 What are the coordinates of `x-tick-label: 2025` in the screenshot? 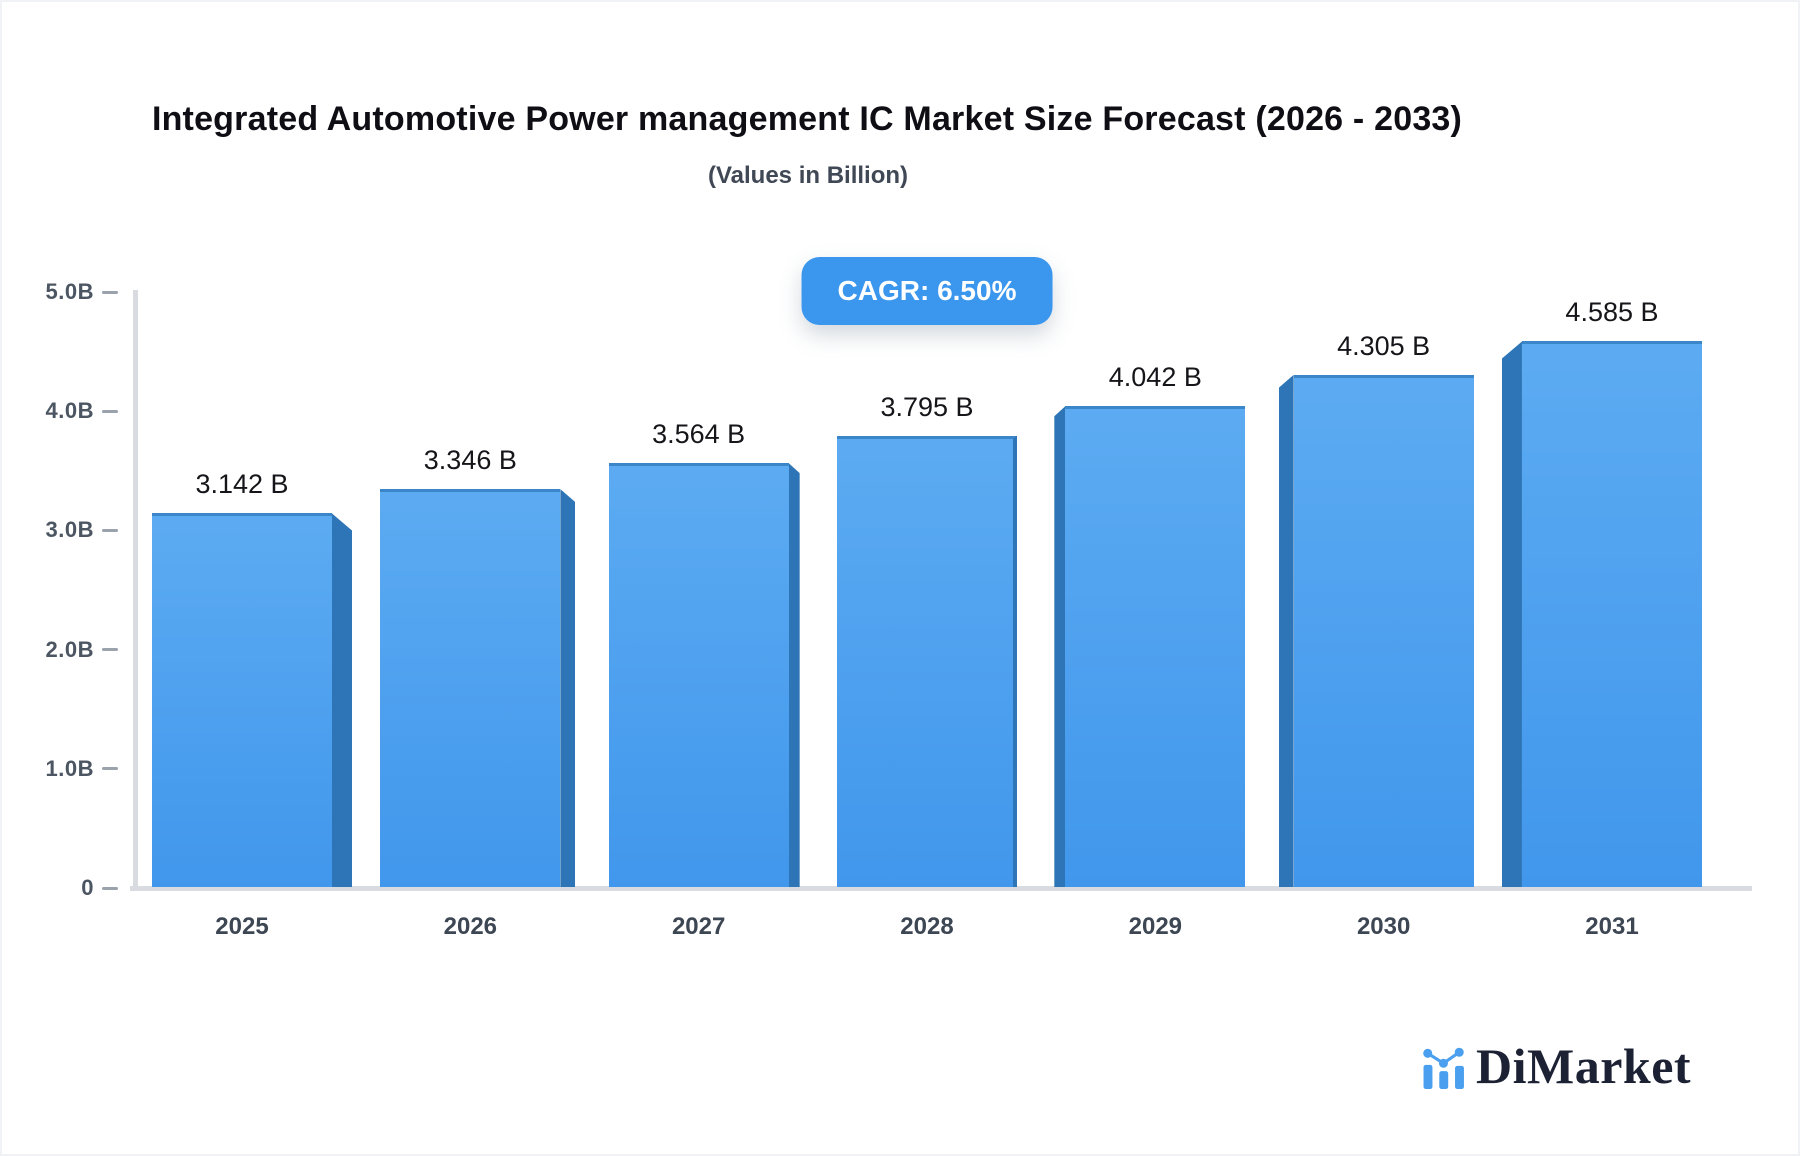 It's located at (242, 926).